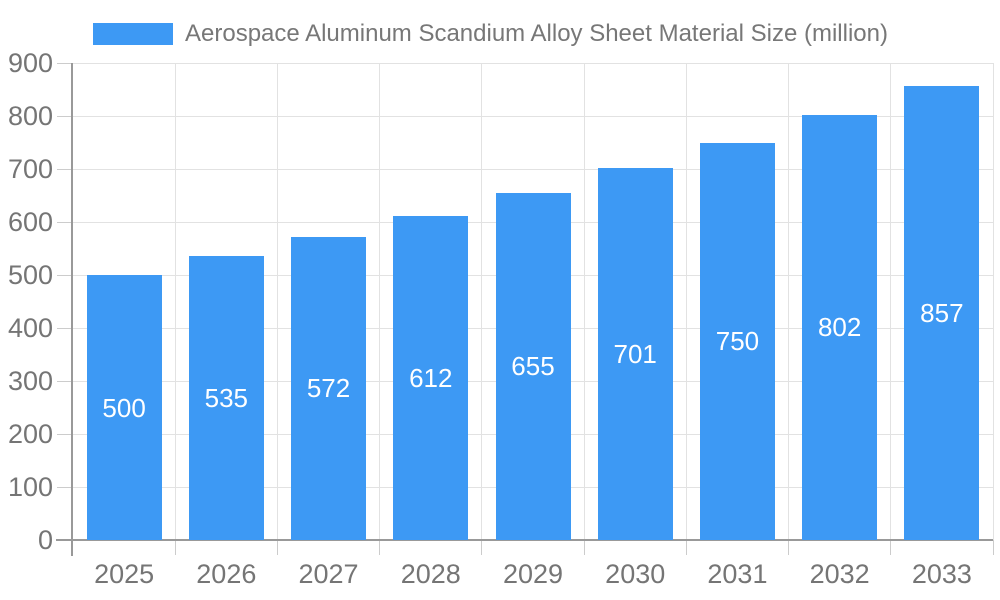 The width and height of the screenshot is (1000, 600). What do you see at coordinates (45, 540) in the screenshot?
I see `y-tick-label: 0` at bounding box center [45, 540].